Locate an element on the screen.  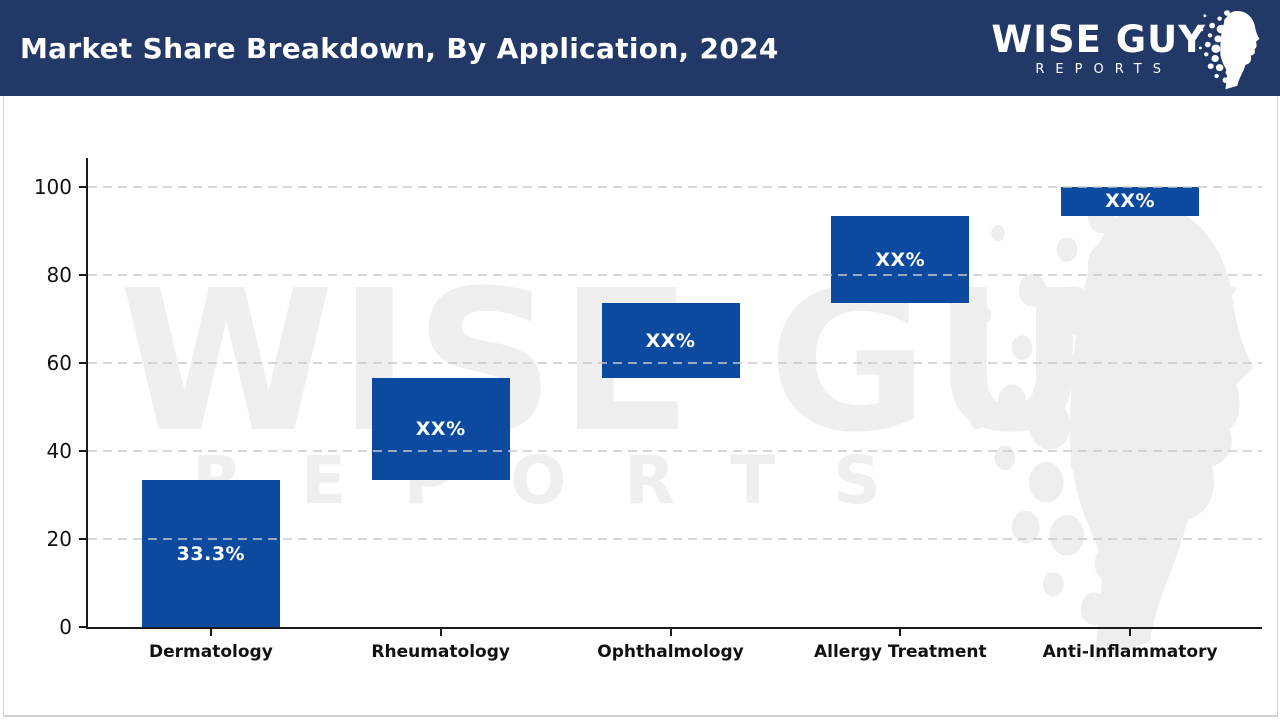
bar-rheumatology: XX% is located at coordinates (440, 429).